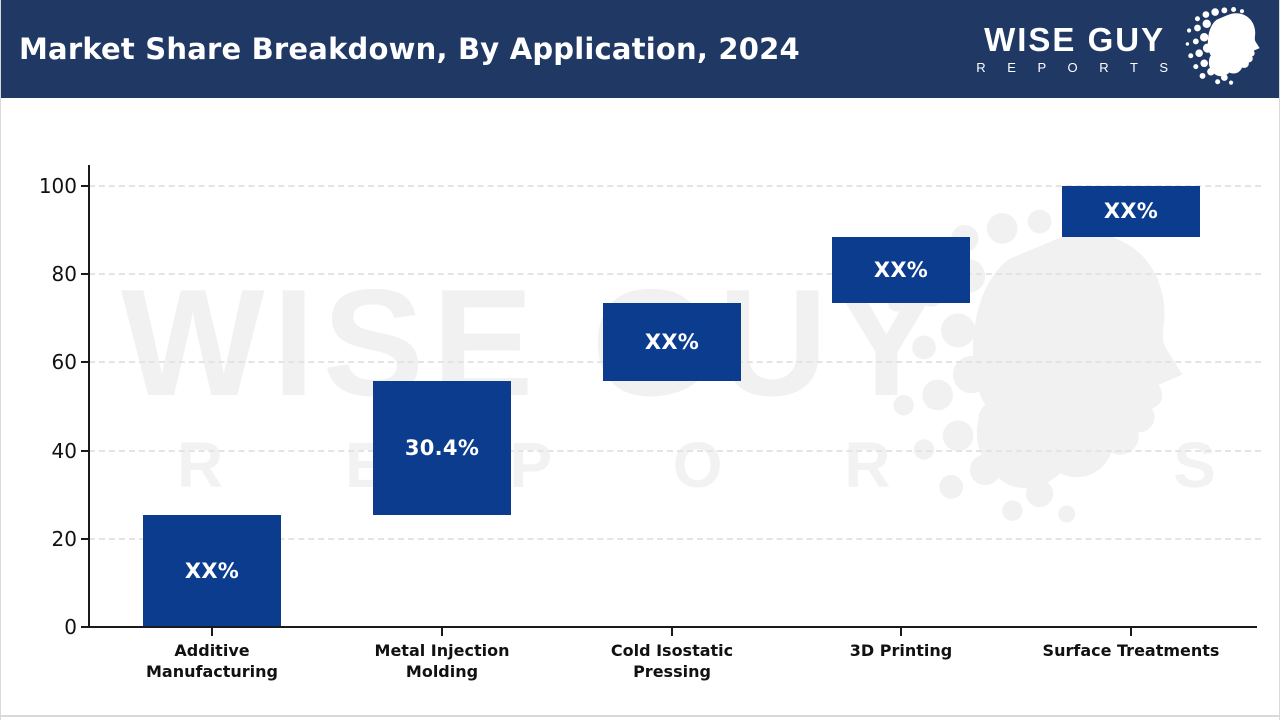 The image size is (1280, 720). What do you see at coordinates (64, 362) in the screenshot?
I see `y-axis-tick-label: 60` at bounding box center [64, 362].